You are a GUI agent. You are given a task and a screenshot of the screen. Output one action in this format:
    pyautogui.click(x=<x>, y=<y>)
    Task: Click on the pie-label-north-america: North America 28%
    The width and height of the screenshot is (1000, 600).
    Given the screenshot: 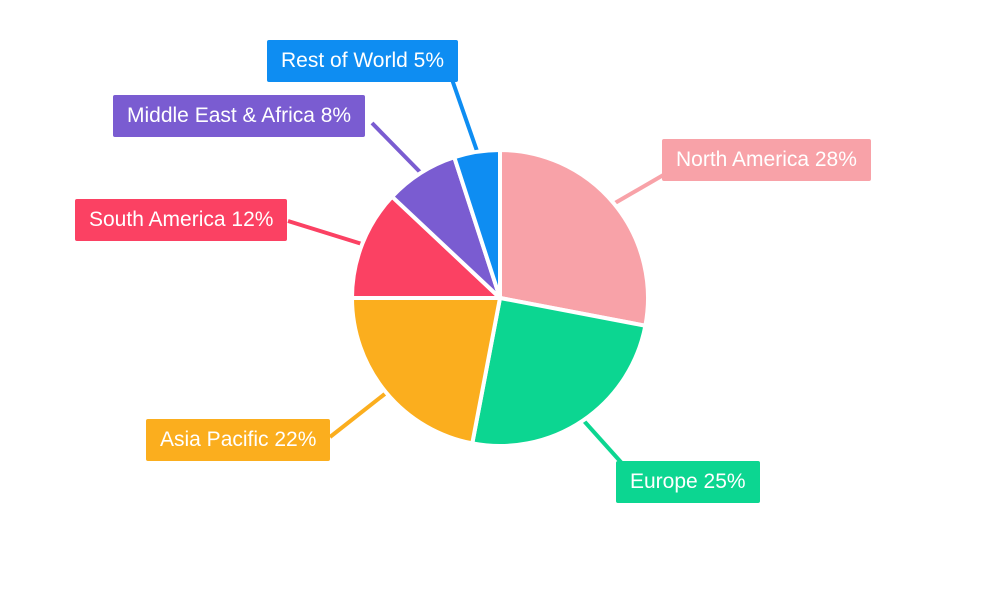 What is the action you would take?
    pyautogui.click(x=766, y=160)
    